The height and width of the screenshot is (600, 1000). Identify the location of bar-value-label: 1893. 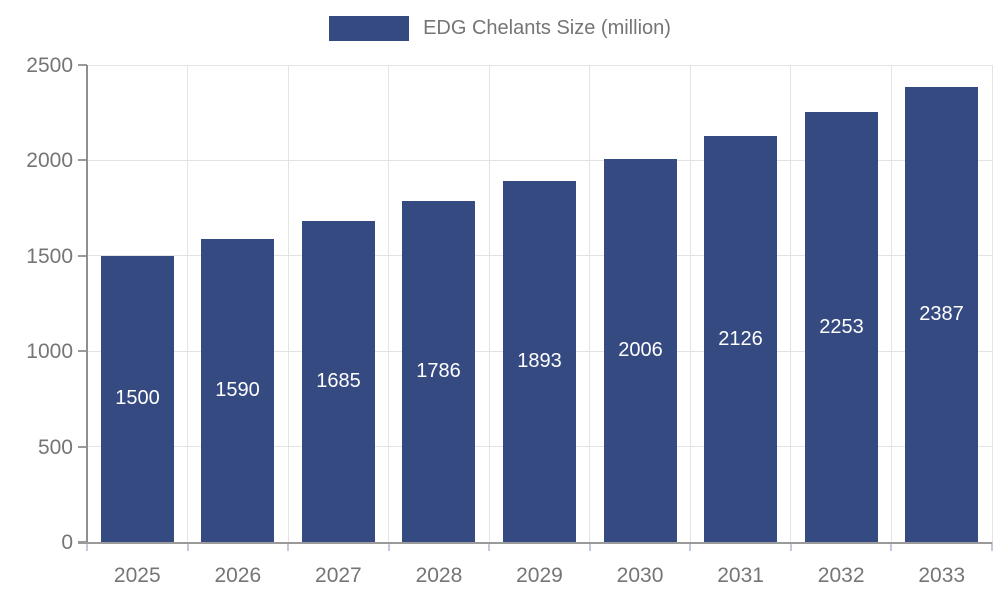
(539, 360).